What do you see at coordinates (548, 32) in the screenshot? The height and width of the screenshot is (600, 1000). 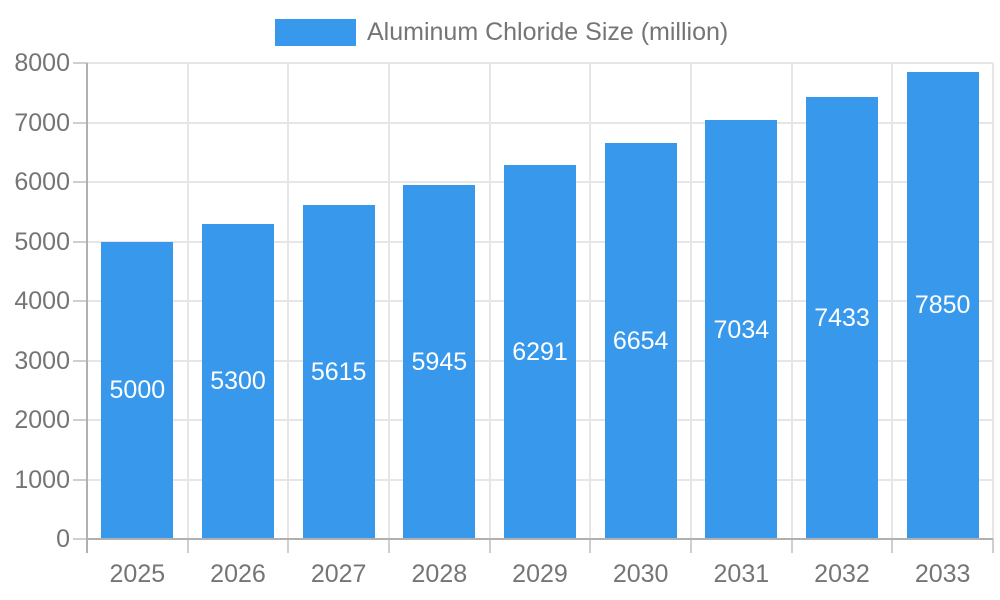 I see `legend-label: Aluminum Chloride Size (million)` at bounding box center [548, 32].